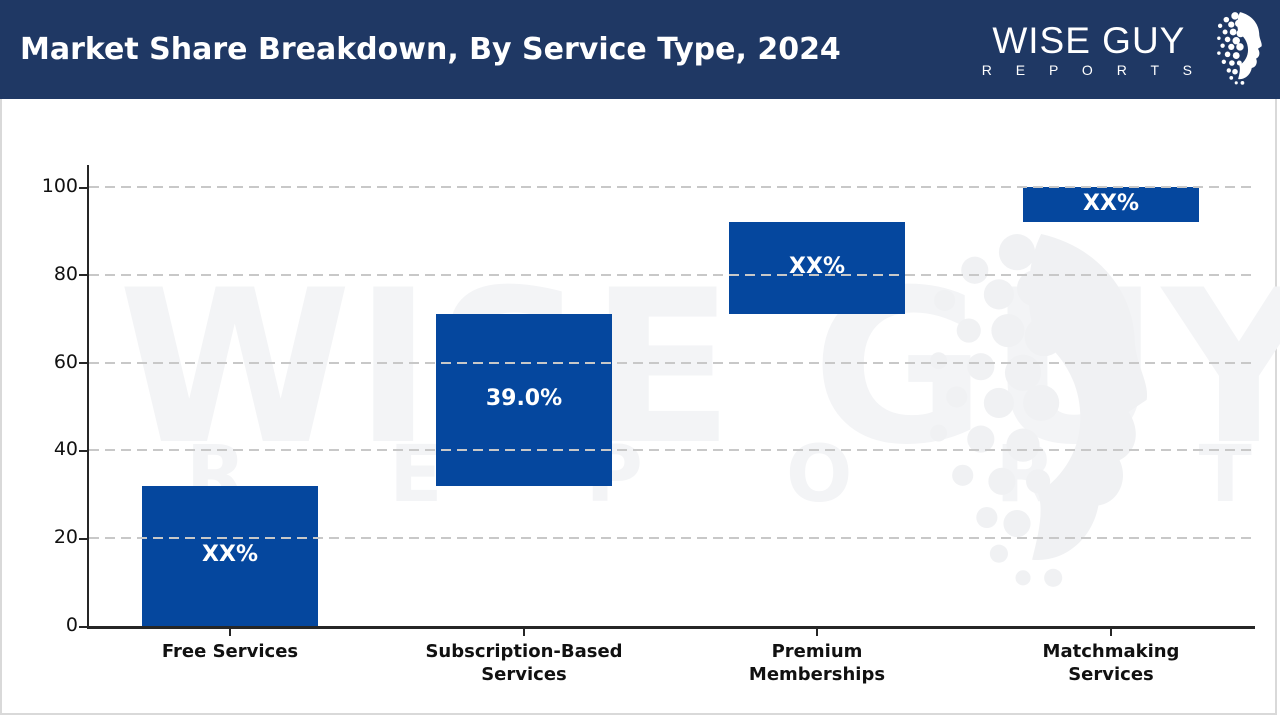 The image size is (1280, 720). What do you see at coordinates (65, 273) in the screenshot?
I see `y-tick-label: 80` at bounding box center [65, 273].